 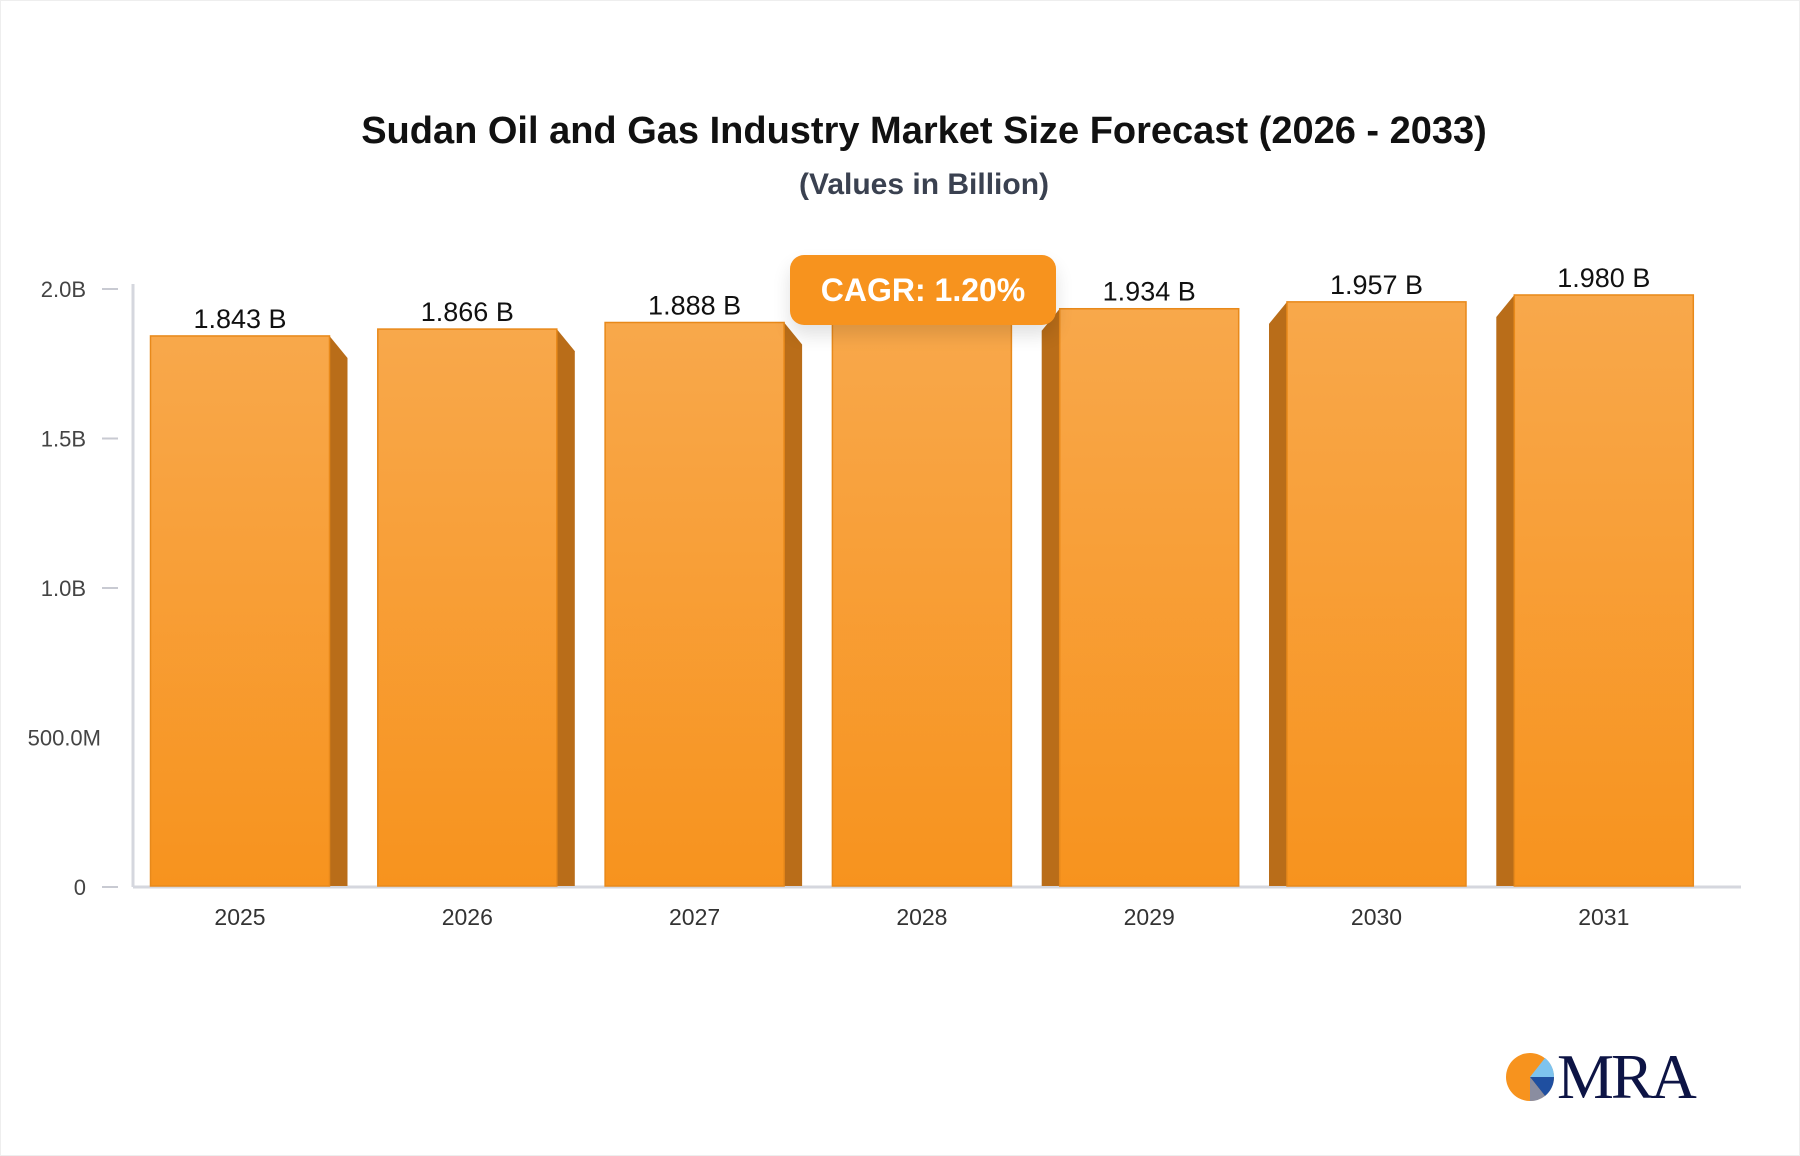 What do you see at coordinates (64, 738) in the screenshot?
I see `y-tick-label: 500.0M` at bounding box center [64, 738].